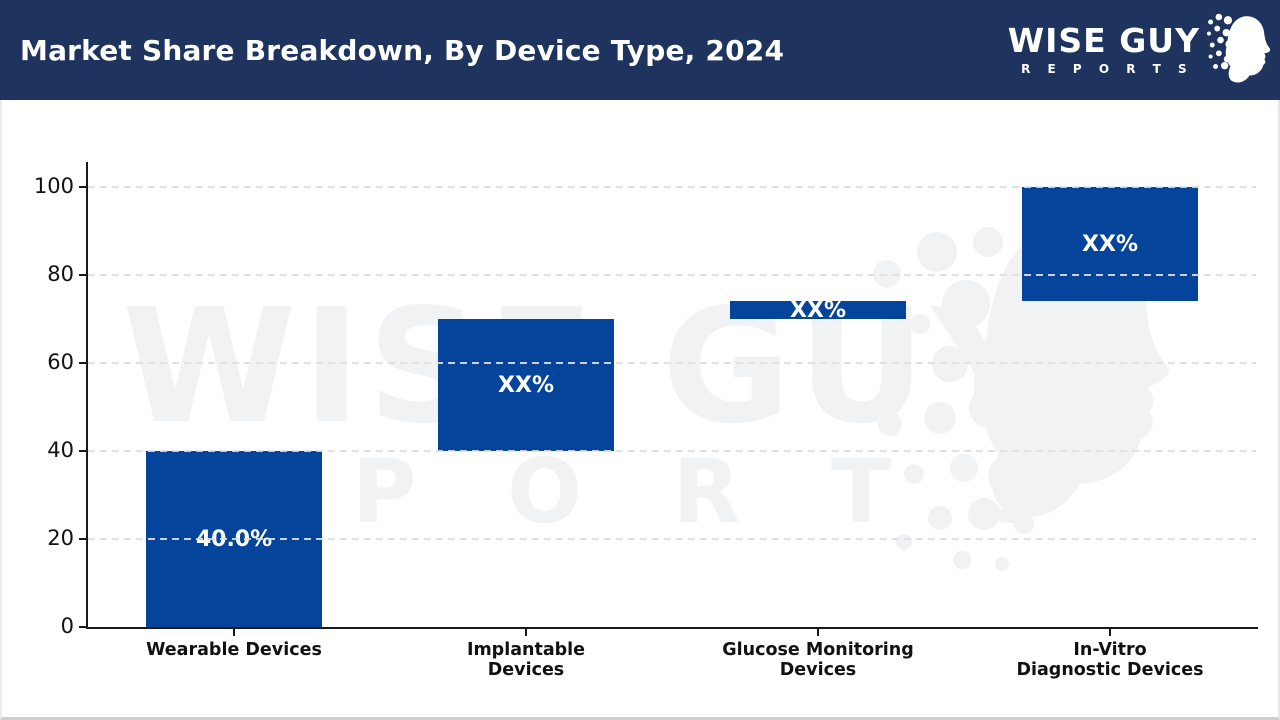  What do you see at coordinates (818, 650) in the screenshot?
I see `x-category-label-line: Glucose Monitoring` at bounding box center [818, 650].